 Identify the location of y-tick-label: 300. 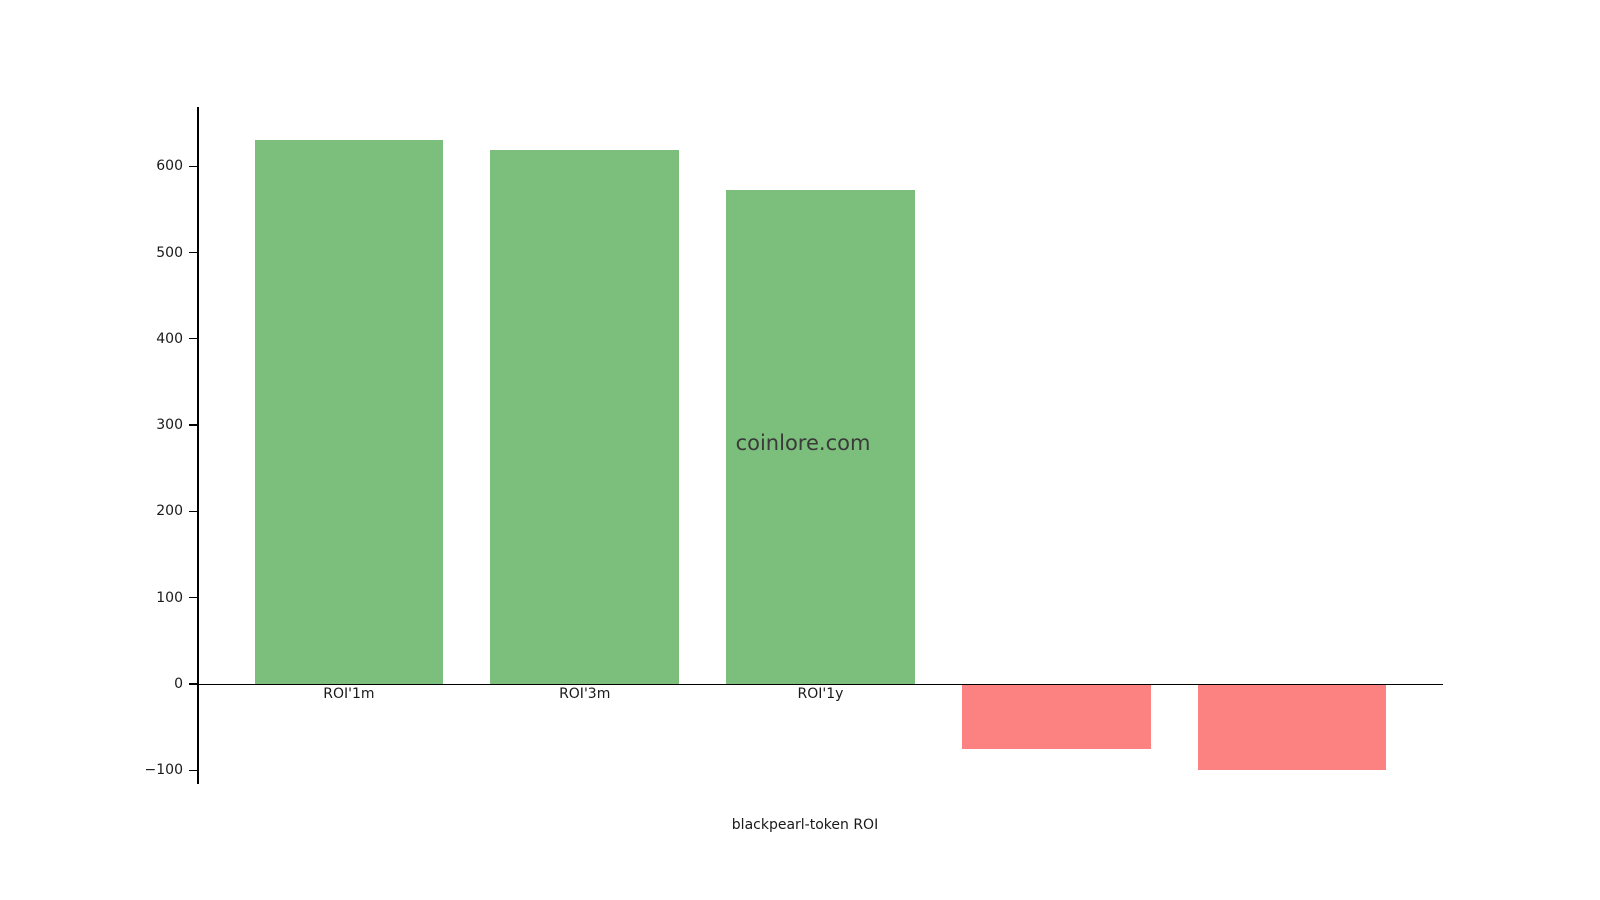
(169, 425).